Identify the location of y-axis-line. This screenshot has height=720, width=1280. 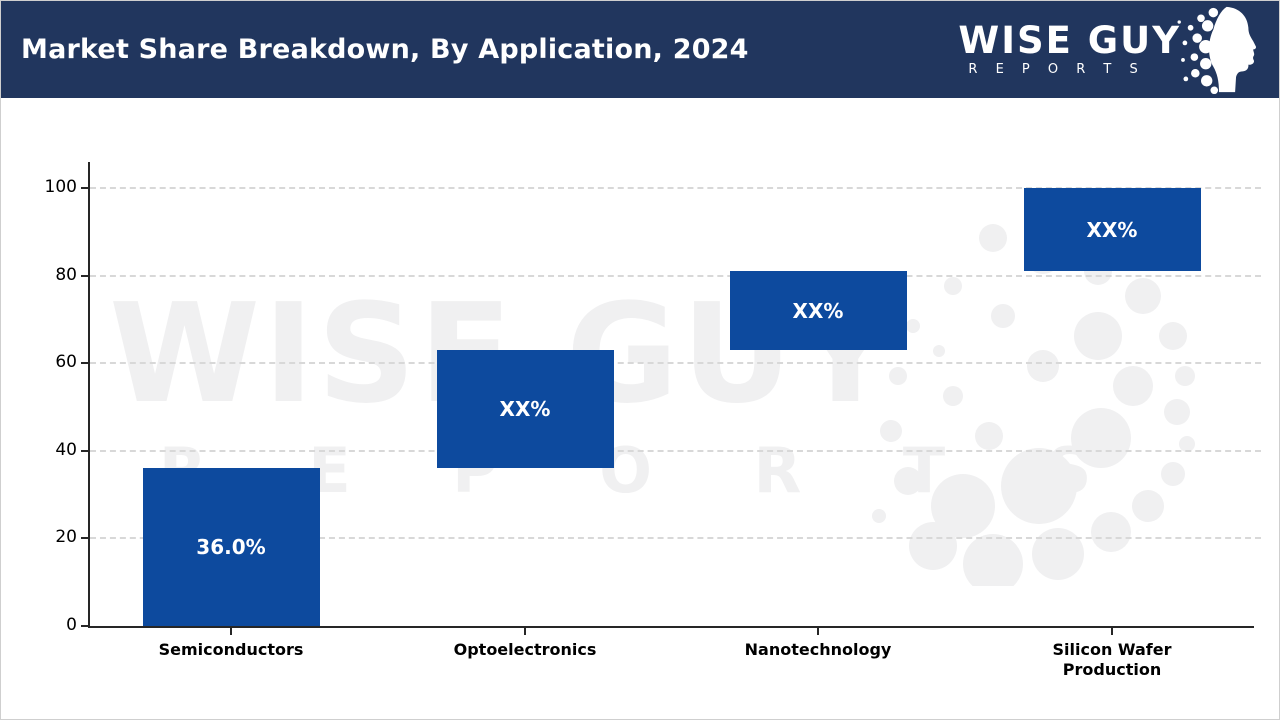
(89, 395).